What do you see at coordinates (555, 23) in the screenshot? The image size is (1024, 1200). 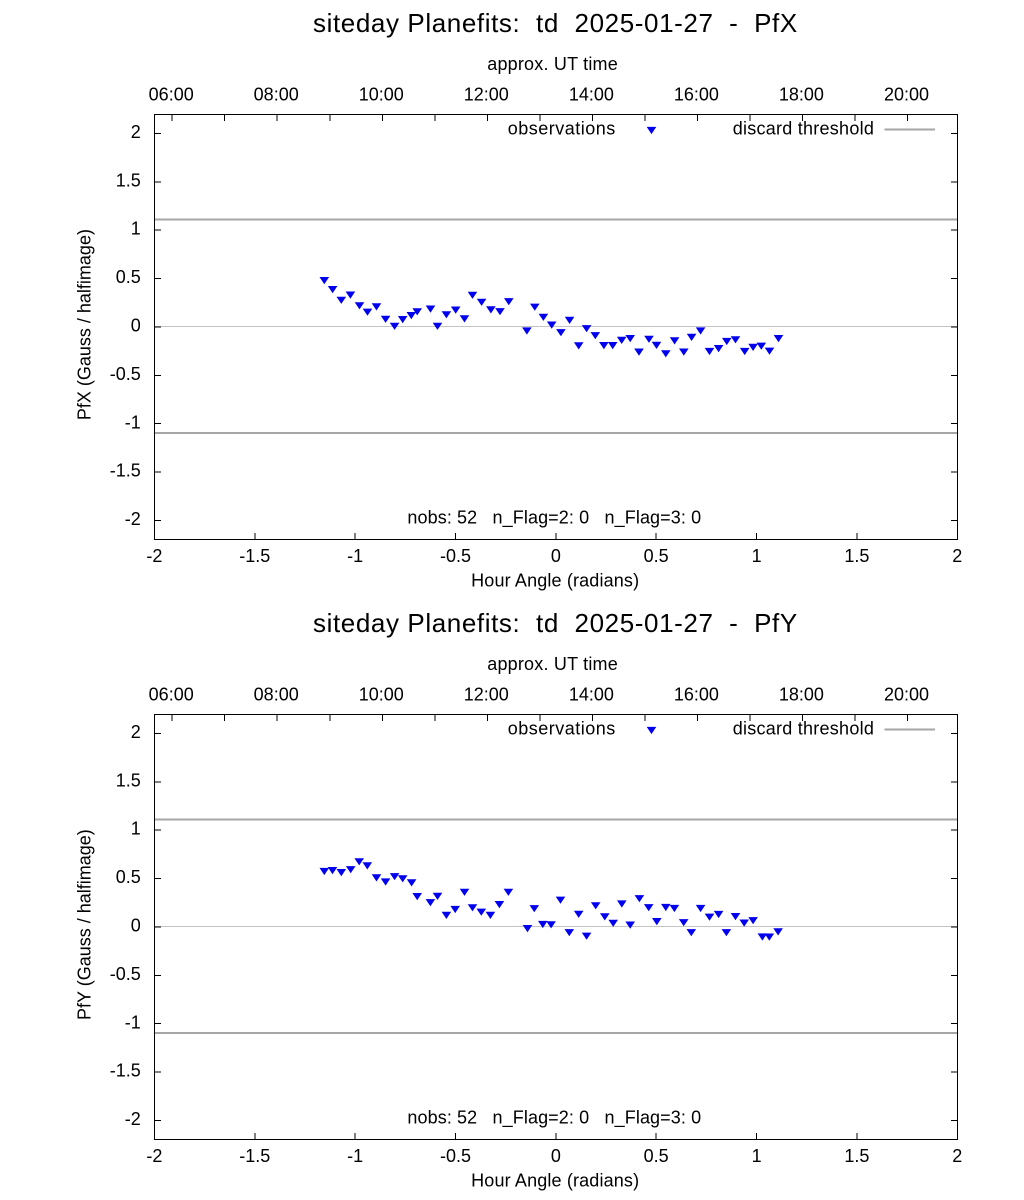 I see `svg-text:siteday Planefits: td 2025-0: siteday Planefits: td 2025-01-27 - PfX` at bounding box center [555, 23].